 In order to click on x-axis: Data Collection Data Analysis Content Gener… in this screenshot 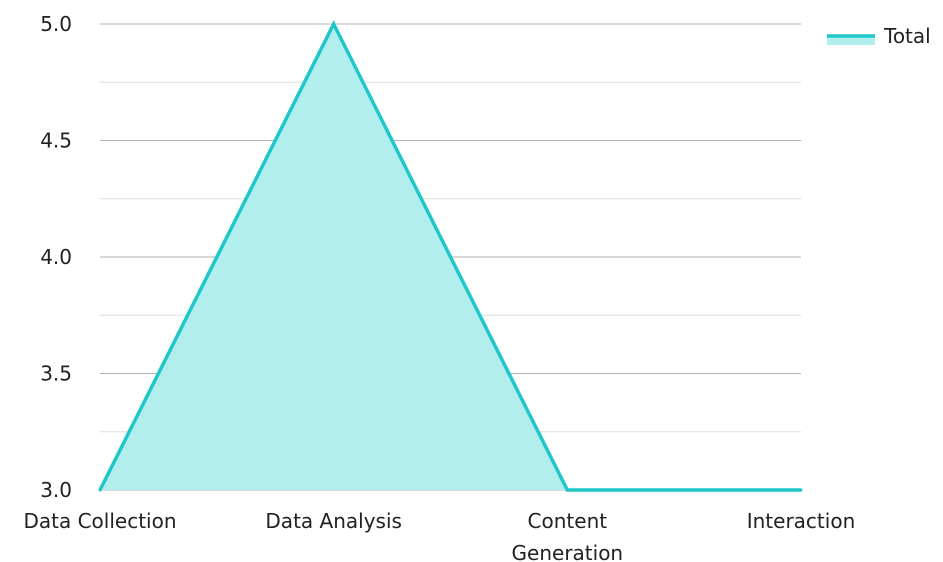, I will do `click(439, 535)`.